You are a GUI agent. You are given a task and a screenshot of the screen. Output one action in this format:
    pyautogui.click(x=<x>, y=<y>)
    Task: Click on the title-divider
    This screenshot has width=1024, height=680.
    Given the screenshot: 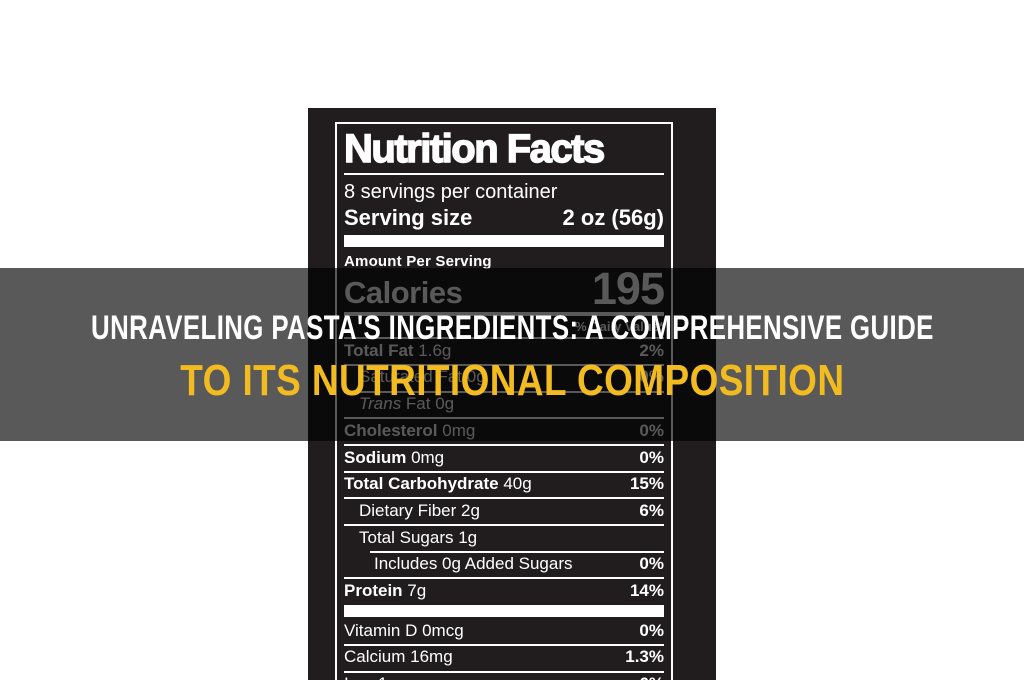 What is the action you would take?
    pyautogui.click(x=504, y=174)
    